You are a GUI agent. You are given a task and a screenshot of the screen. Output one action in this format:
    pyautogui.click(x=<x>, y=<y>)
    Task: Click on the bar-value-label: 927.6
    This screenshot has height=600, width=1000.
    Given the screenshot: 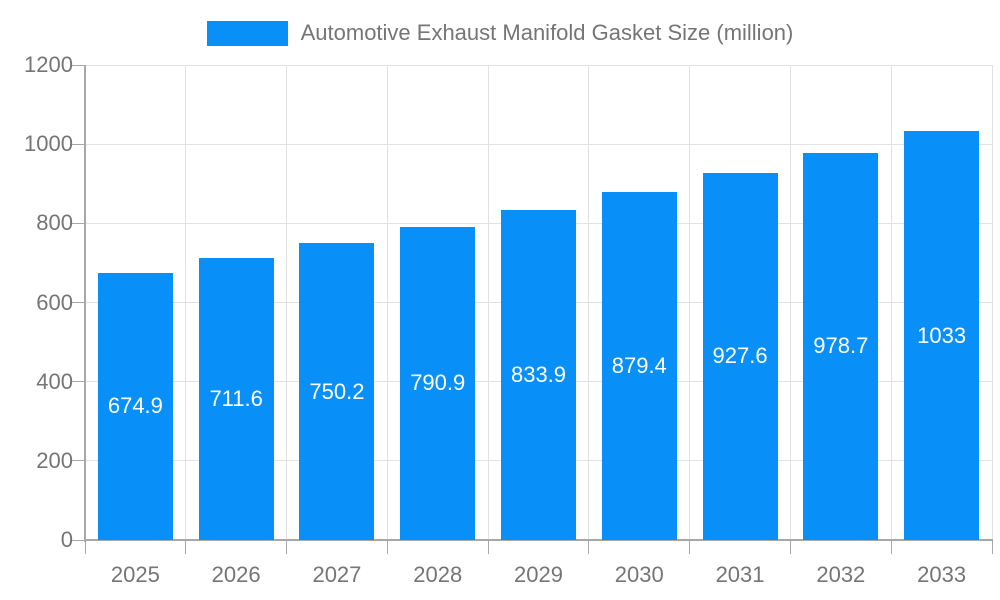 What is the action you would take?
    pyautogui.click(x=740, y=356)
    